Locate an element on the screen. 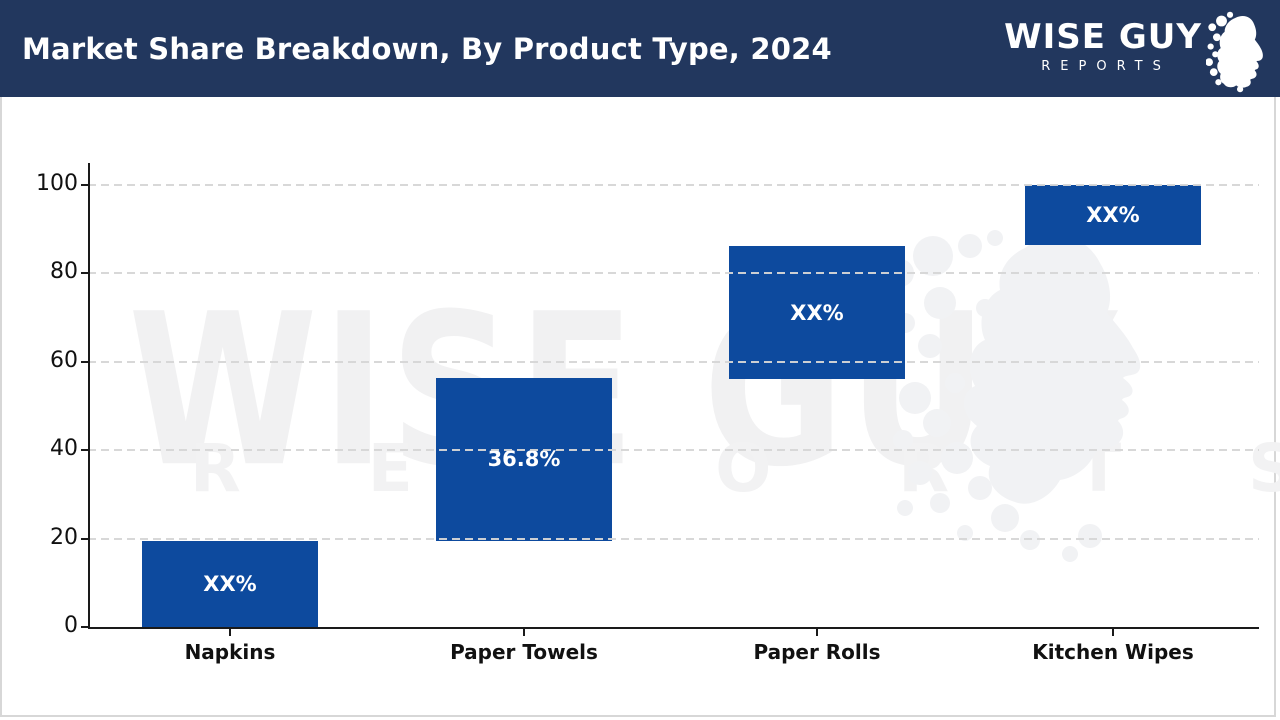 The width and height of the screenshot is (1280, 720). watermark-head-icon is located at coordinates (1013, 390).